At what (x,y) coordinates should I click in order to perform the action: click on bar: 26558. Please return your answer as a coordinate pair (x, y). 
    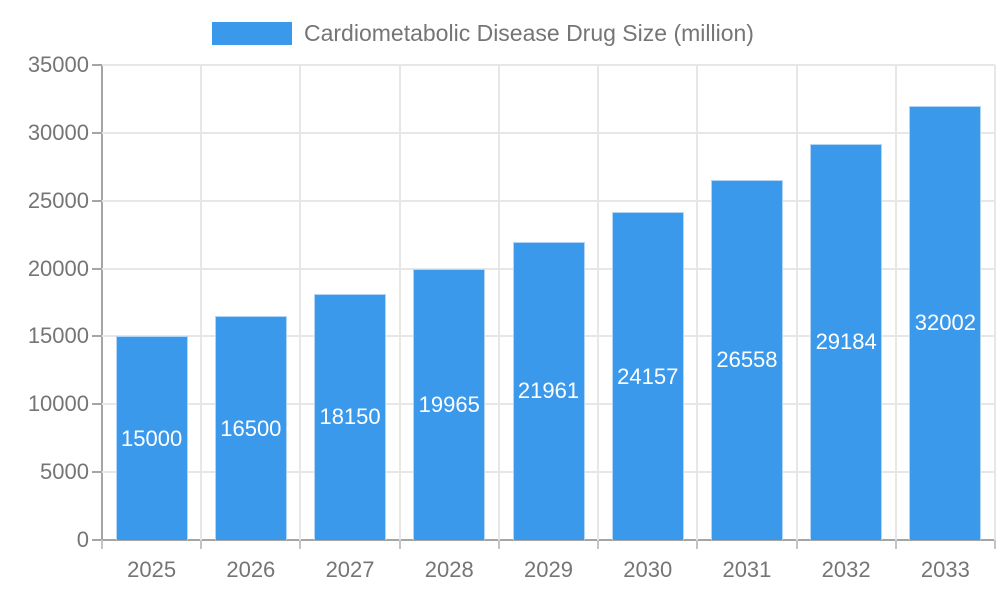
    Looking at the image, I should click on (746, 359).